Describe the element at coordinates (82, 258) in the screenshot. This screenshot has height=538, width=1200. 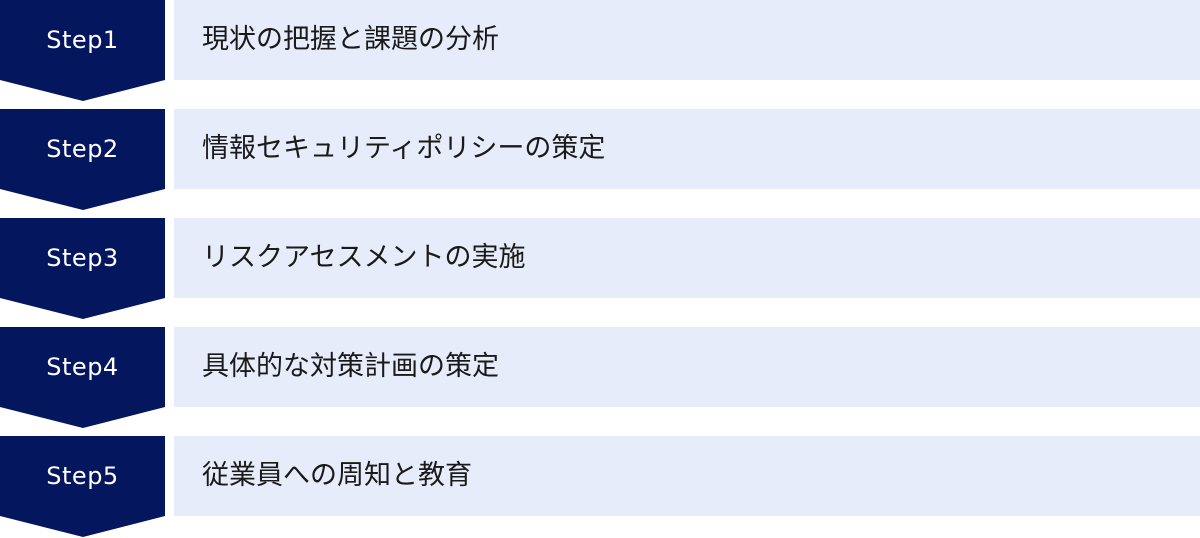
I see `step-label: Step3` at that location.